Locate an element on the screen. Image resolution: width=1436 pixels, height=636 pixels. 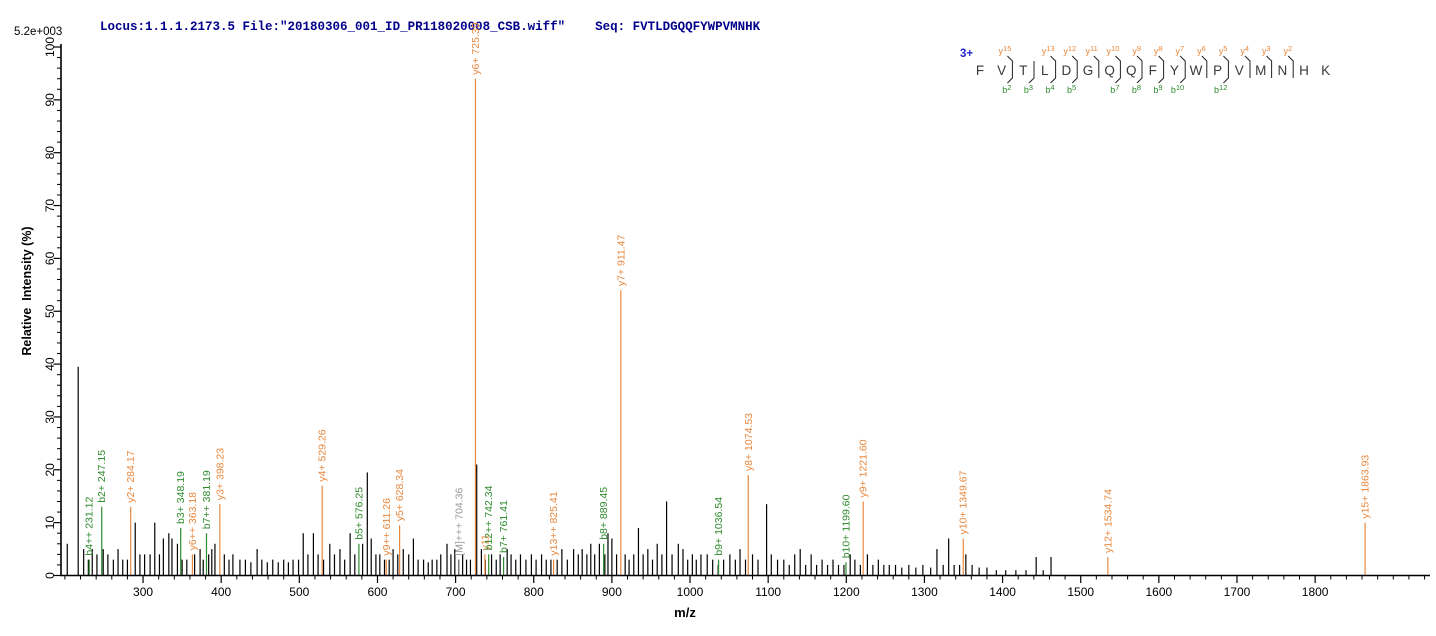
ladder-label-y9: y9 is located at coordinates (1136, 50).